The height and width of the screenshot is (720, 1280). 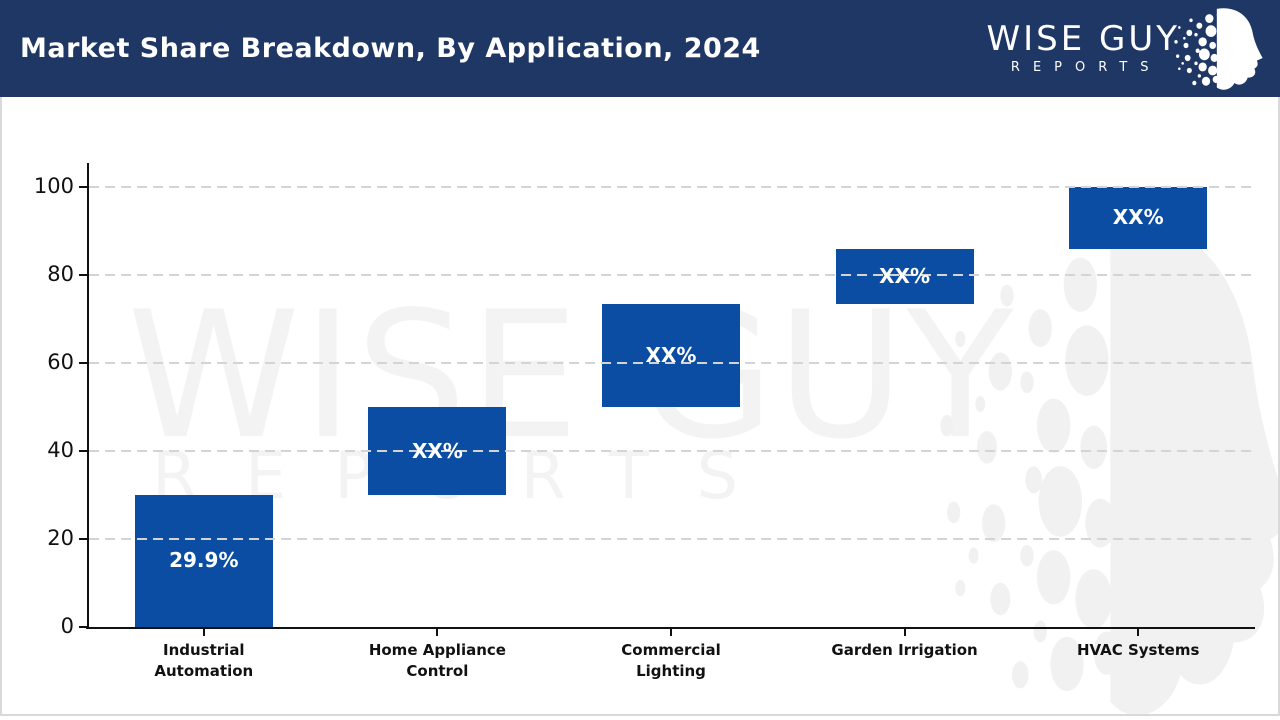 I want to click on bar-label: 29.9%, so click(x=204, y=560).